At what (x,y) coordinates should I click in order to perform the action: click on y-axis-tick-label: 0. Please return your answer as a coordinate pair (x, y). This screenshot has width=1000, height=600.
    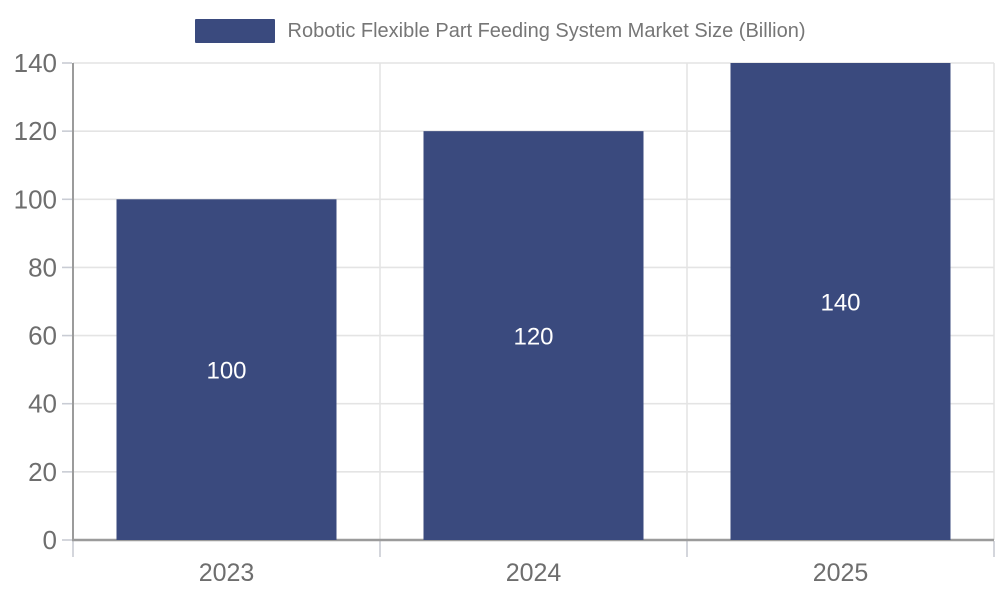
    Looking at the image, I should click on (50, 540).